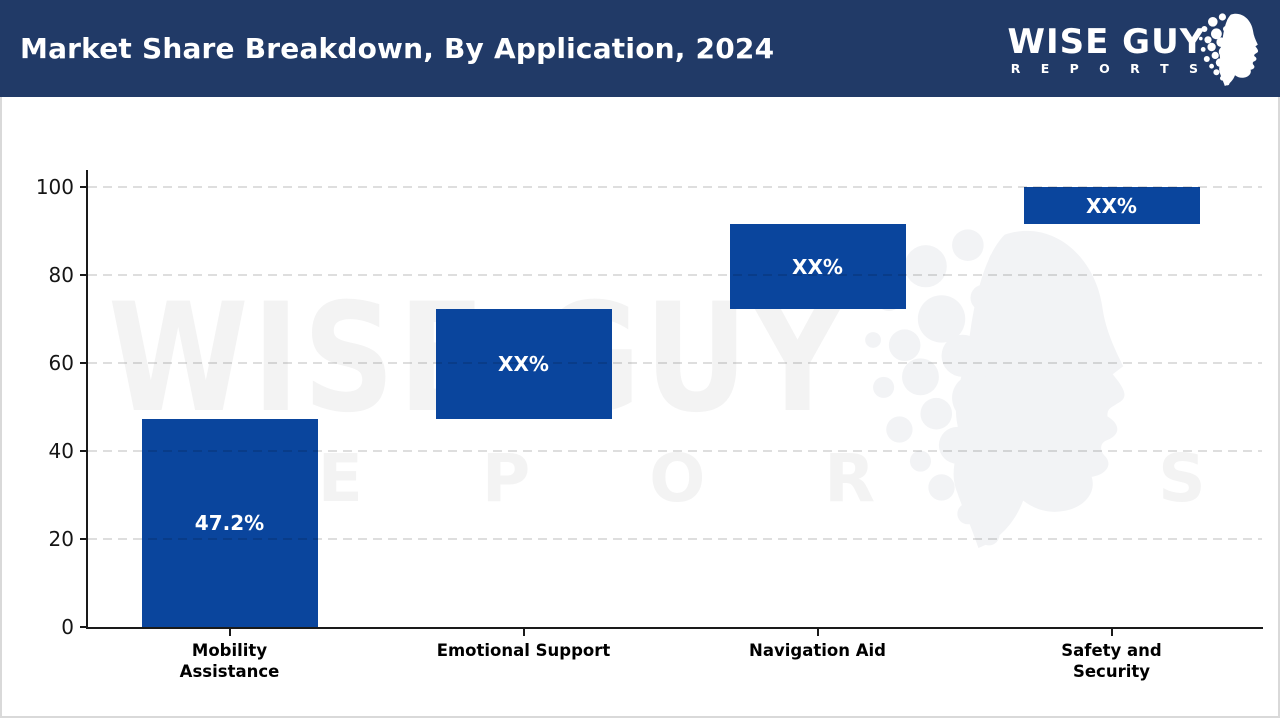  I want to click on x-axis-line, so click(674, 628).